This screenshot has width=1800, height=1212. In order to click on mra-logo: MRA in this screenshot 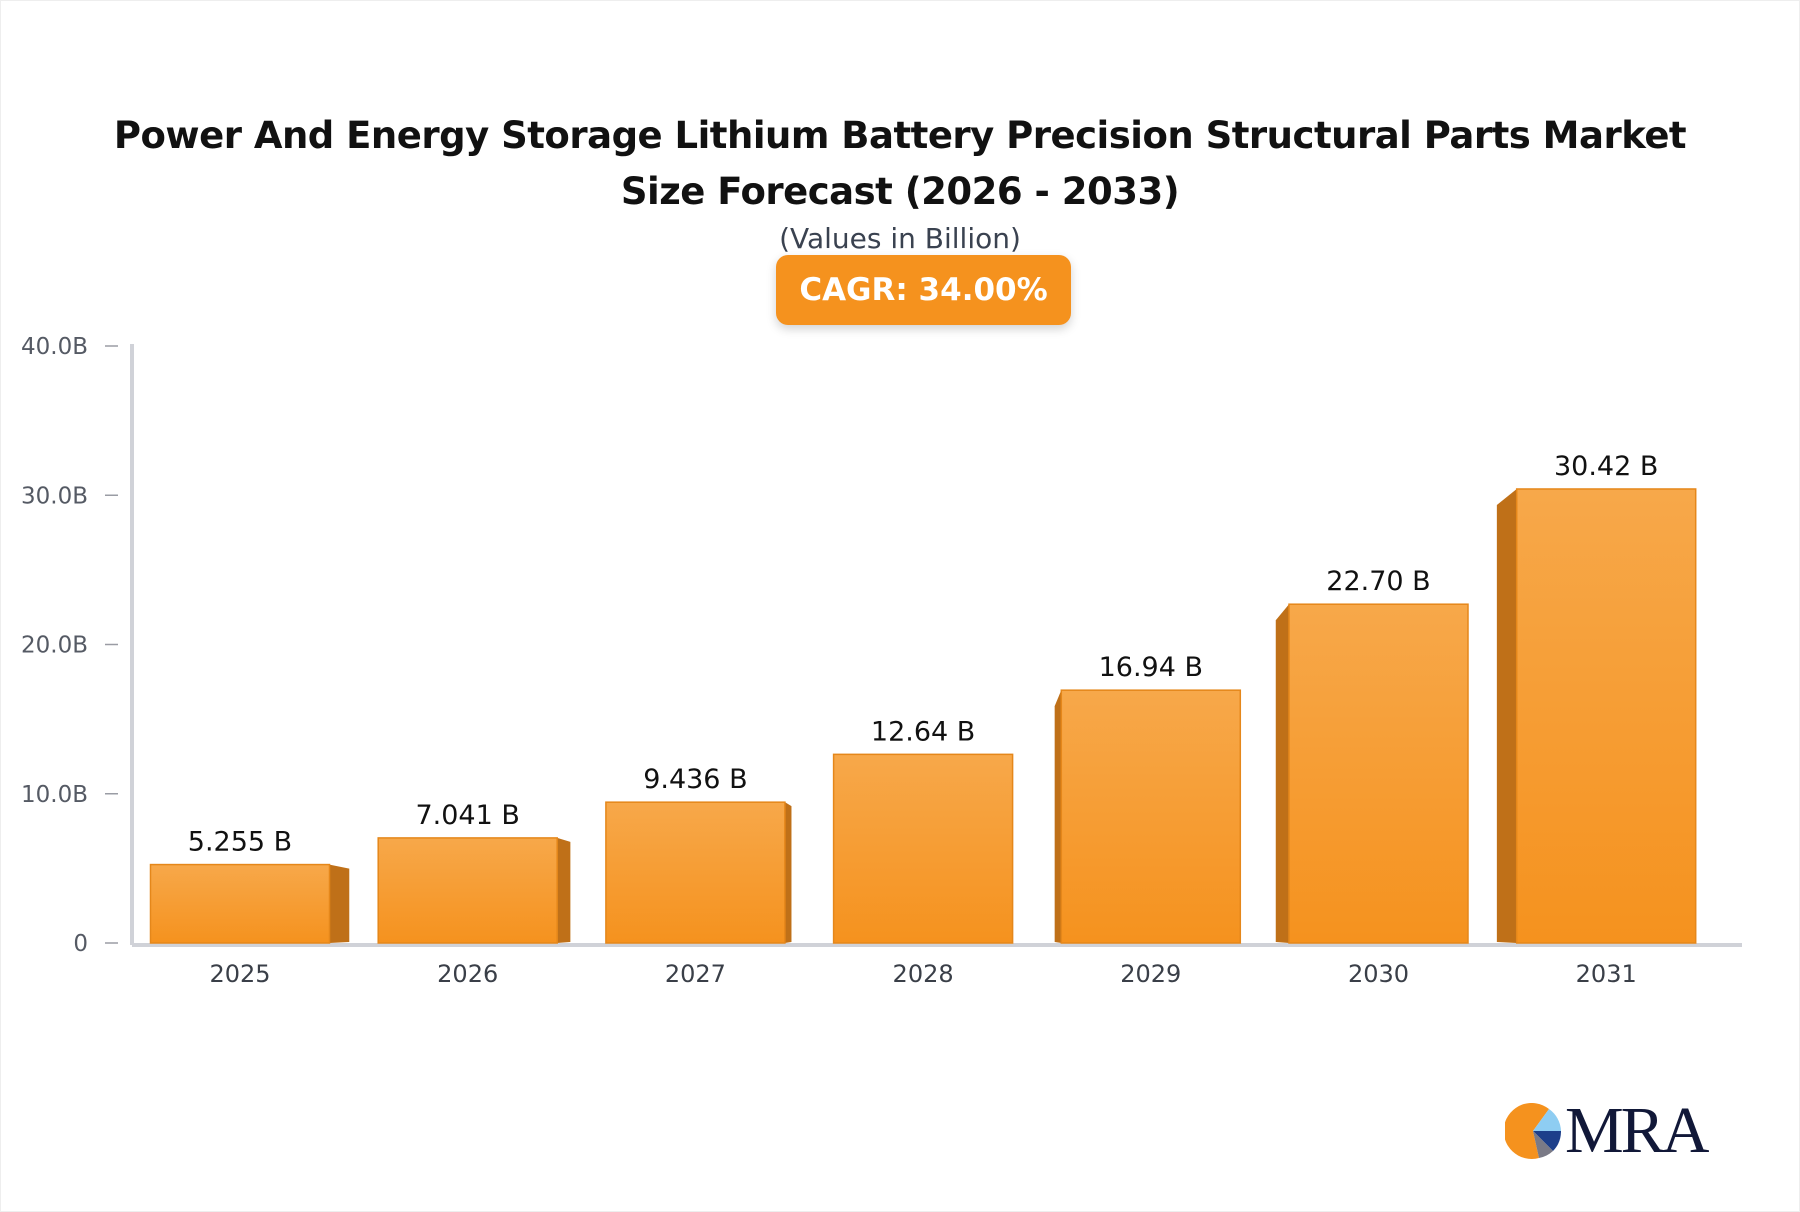, I will do `click(1607, 1130)`.